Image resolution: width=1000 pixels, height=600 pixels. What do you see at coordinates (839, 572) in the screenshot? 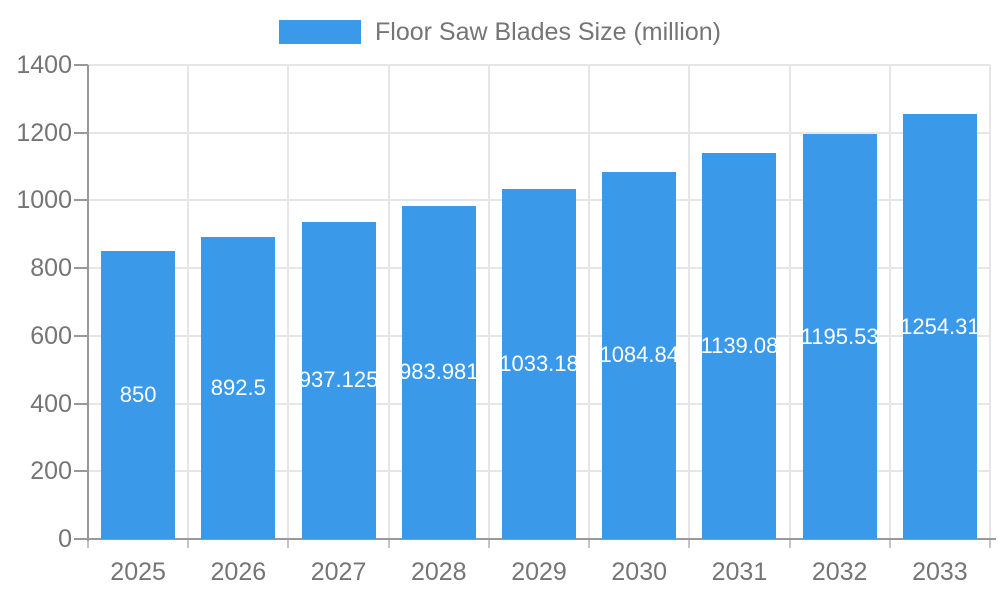
I see `x-axis-label: 2032` at bounding box center [839, 572].